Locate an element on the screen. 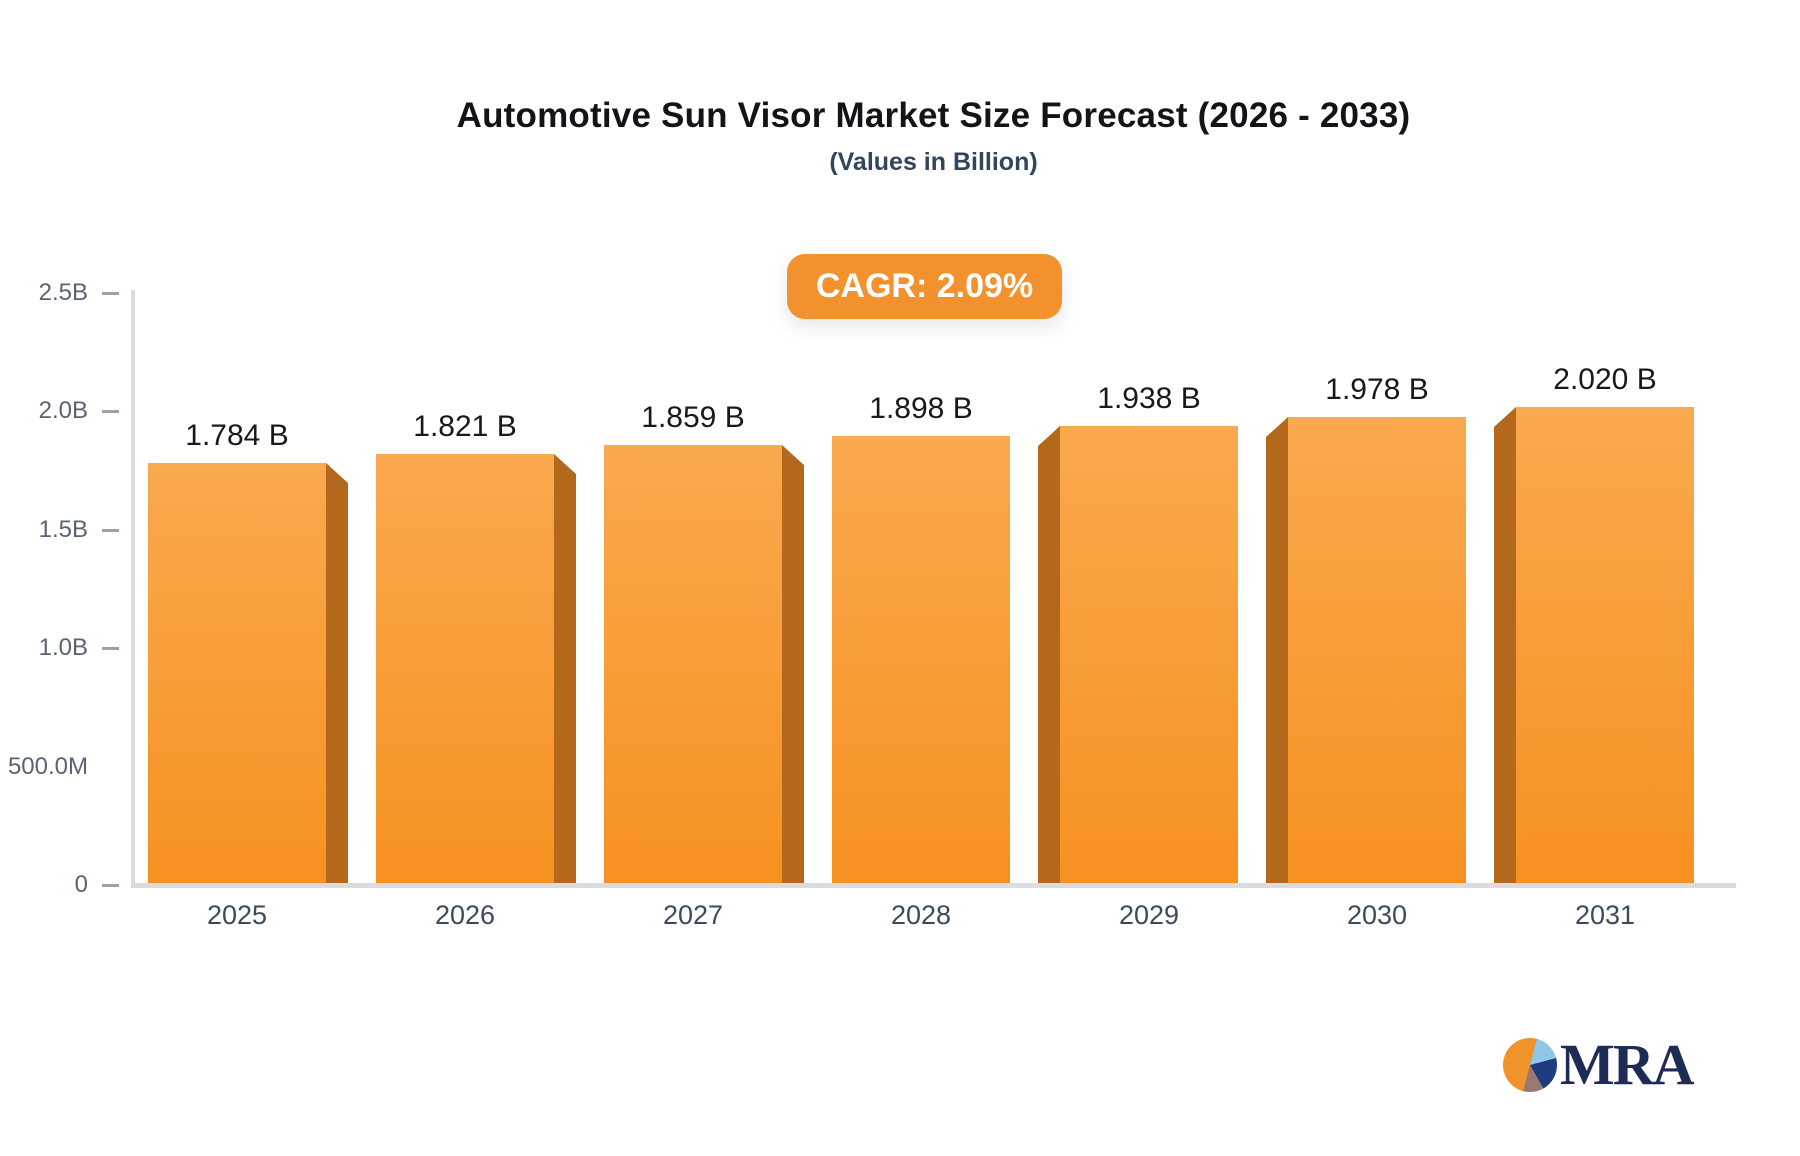 This screenshot has height=1156, width=1800. bar-value-label: 1.859 B is located at coordinates (693, 417).